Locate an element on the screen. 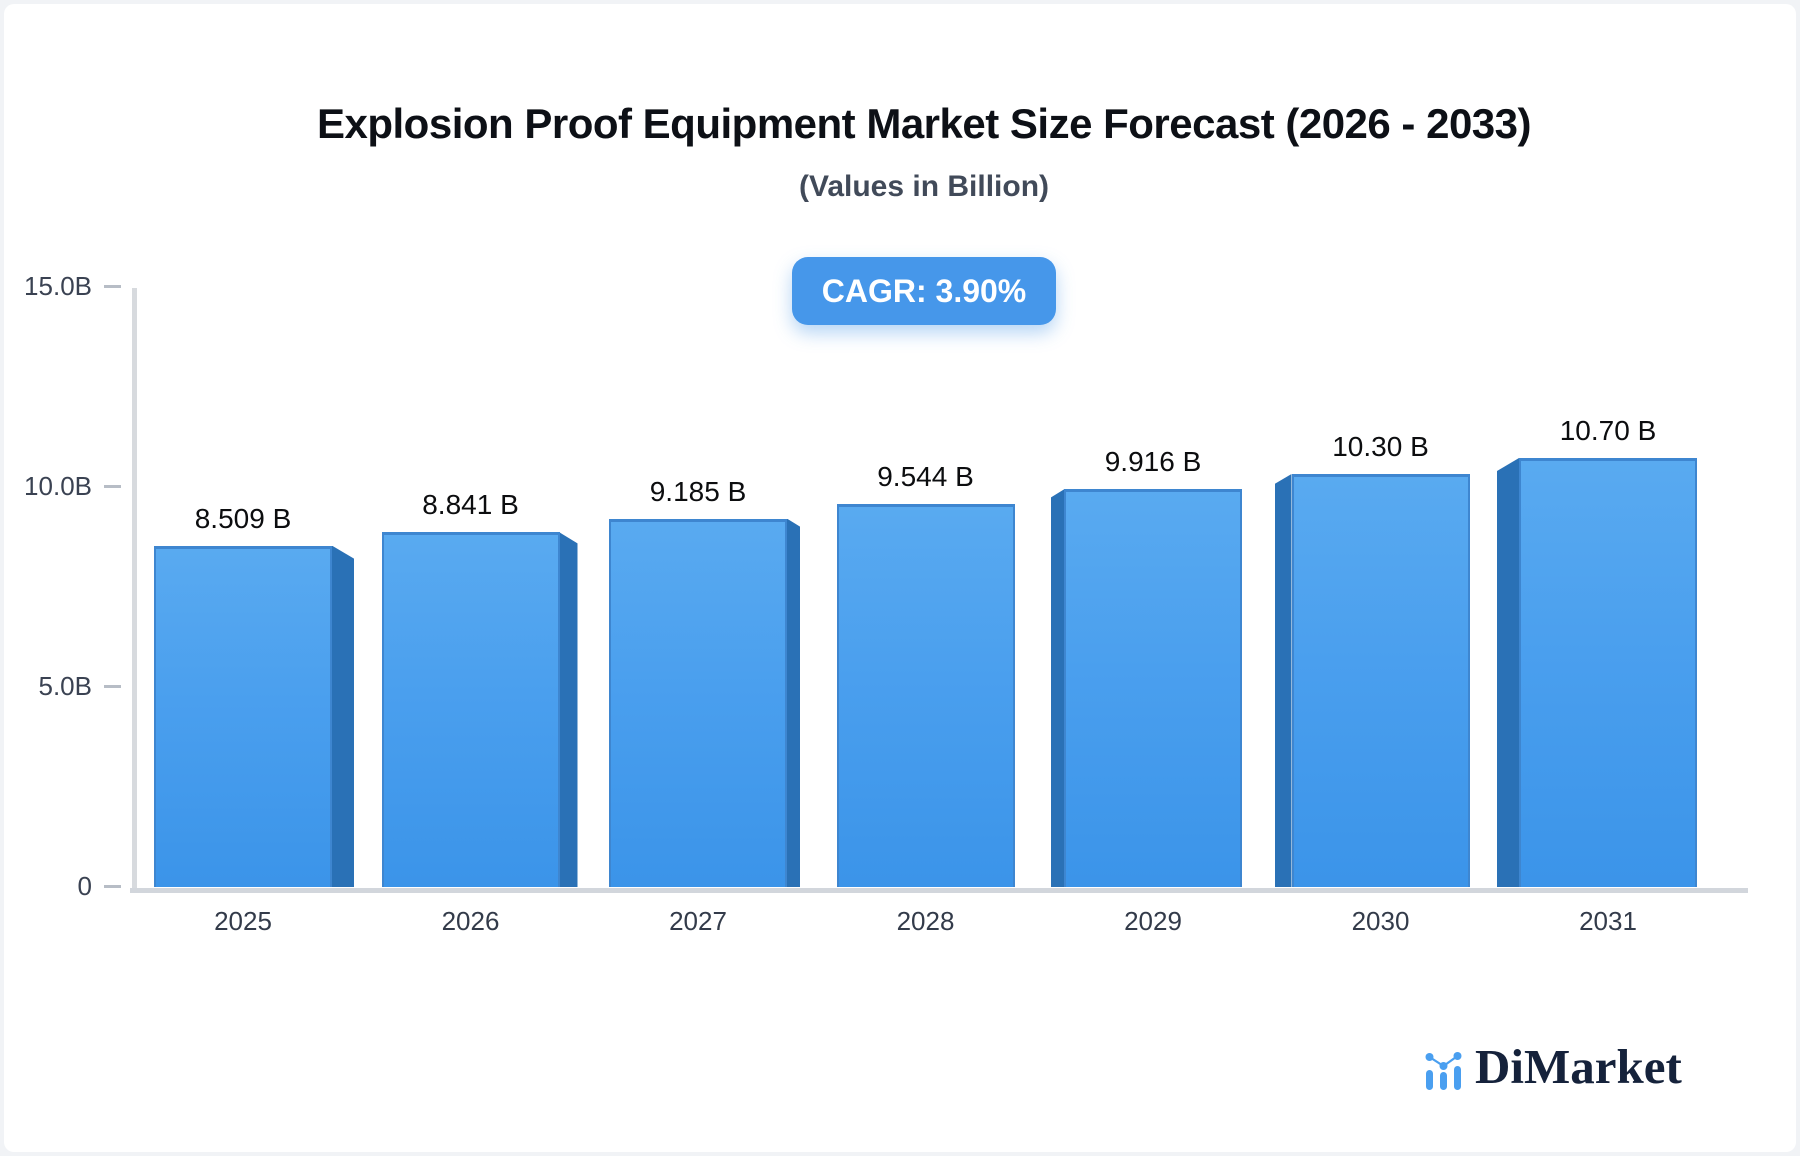  bar-2027 is located at coordinates (698, 702).